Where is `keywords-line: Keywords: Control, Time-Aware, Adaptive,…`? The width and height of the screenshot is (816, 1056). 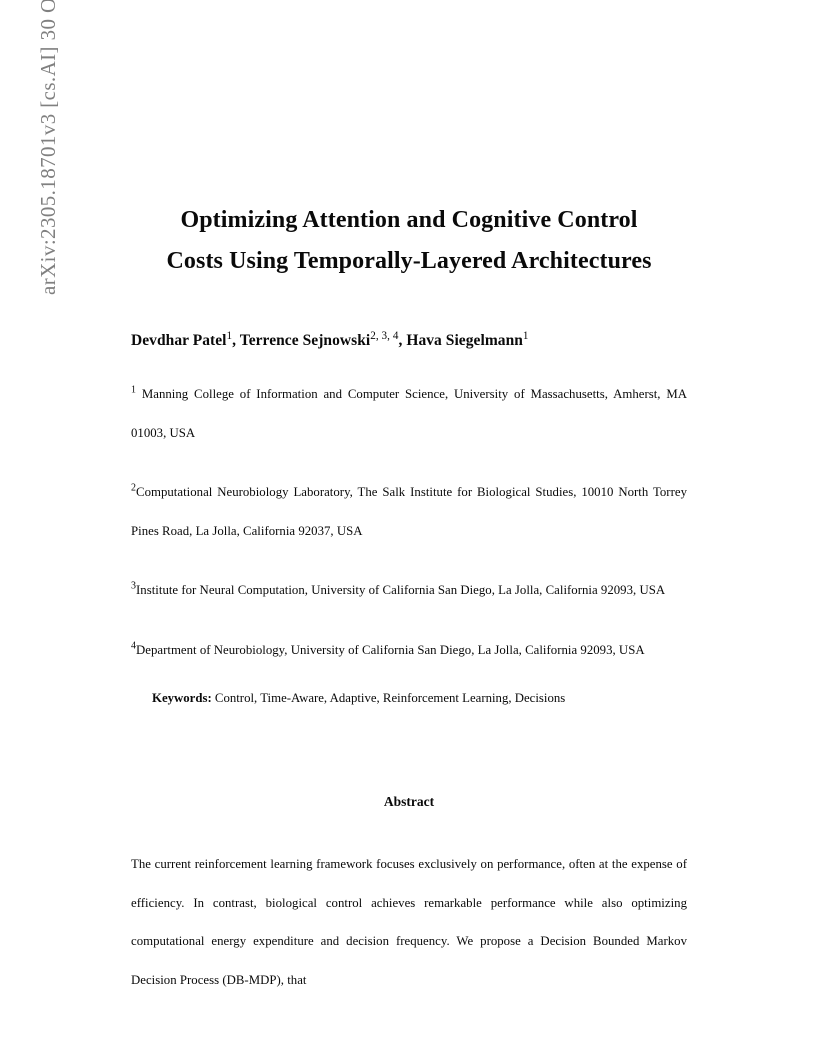 keywords-line: Keywords: Control, Time-Aware, Adaptive,… is located at coordinates (419, 698).